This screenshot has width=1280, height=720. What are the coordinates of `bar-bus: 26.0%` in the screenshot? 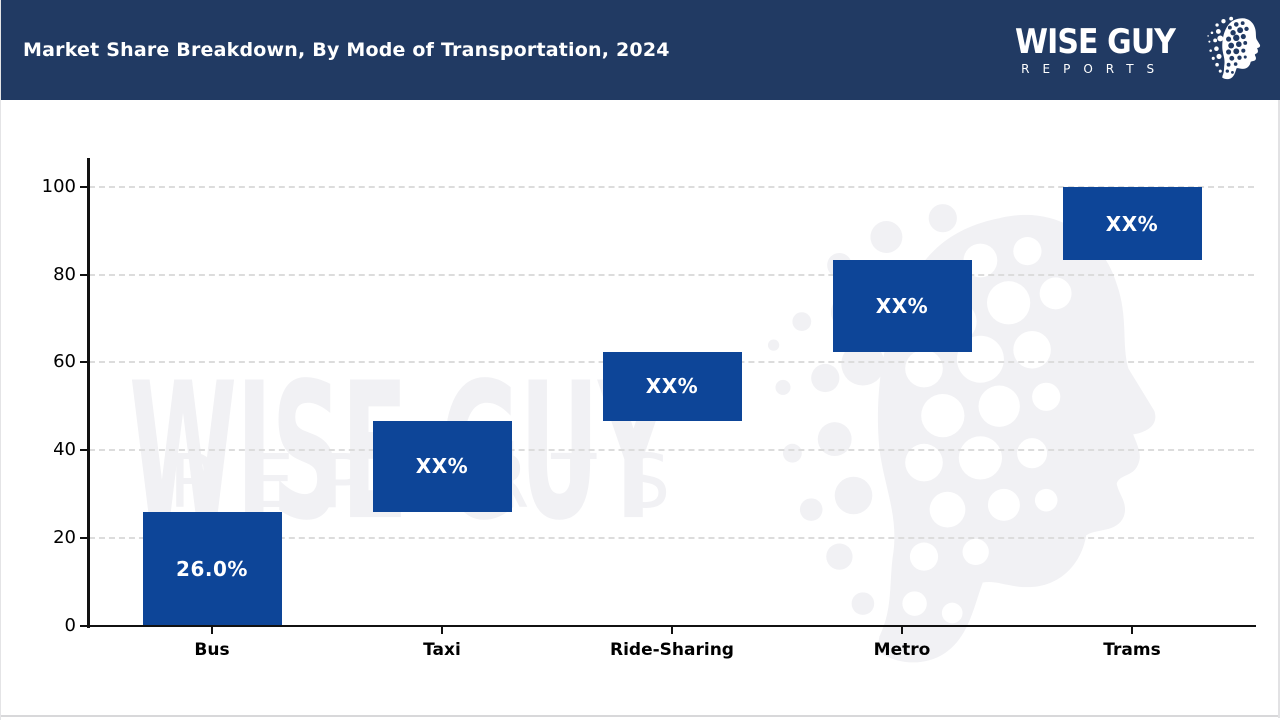 It's located at (212, 568).